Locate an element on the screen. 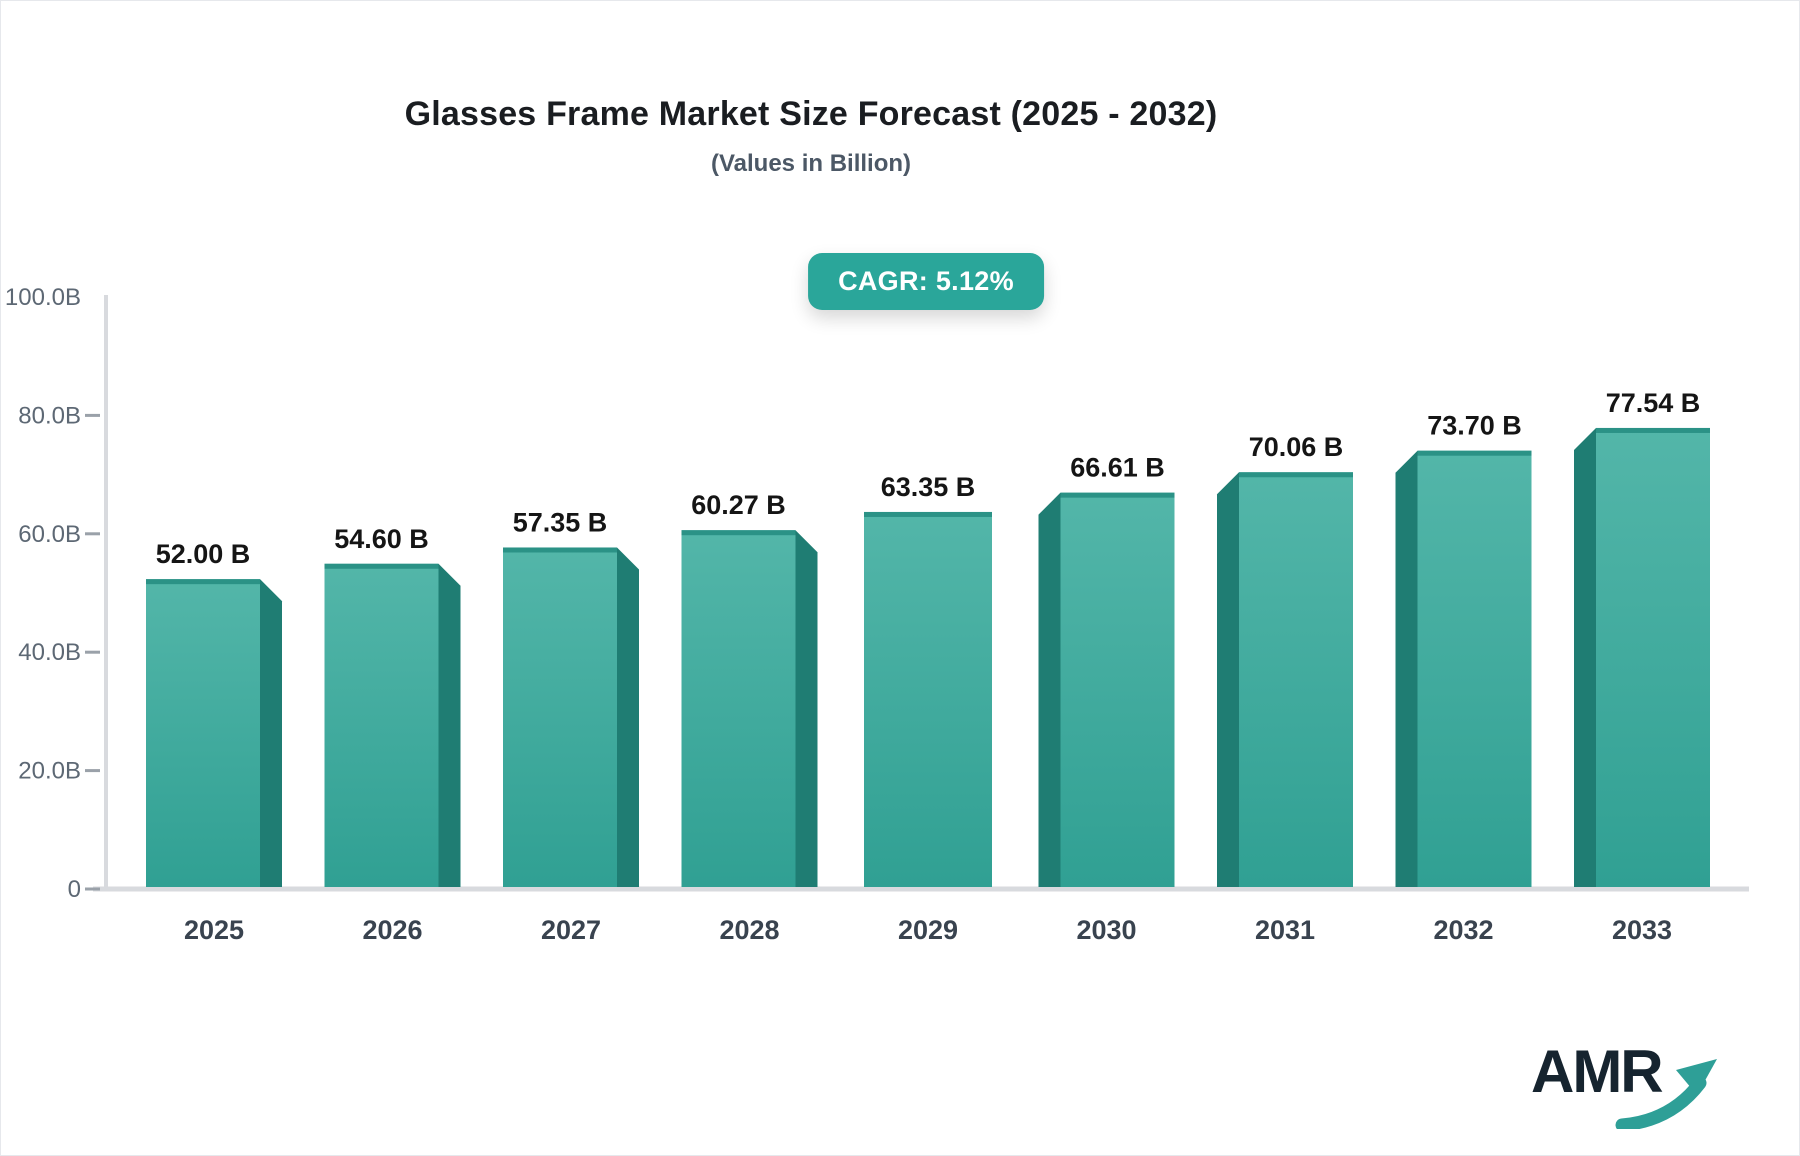 This screenshot has height=1156, width=1800. x-tick-label: 2025 is located at coordinates (214, 930).